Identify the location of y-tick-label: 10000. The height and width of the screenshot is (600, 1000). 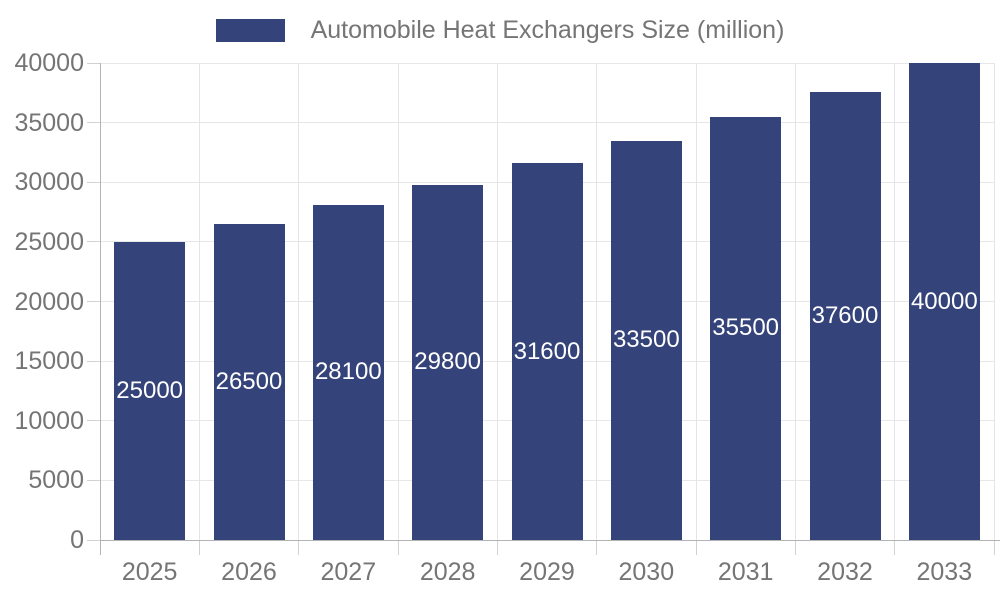
(49, 420).